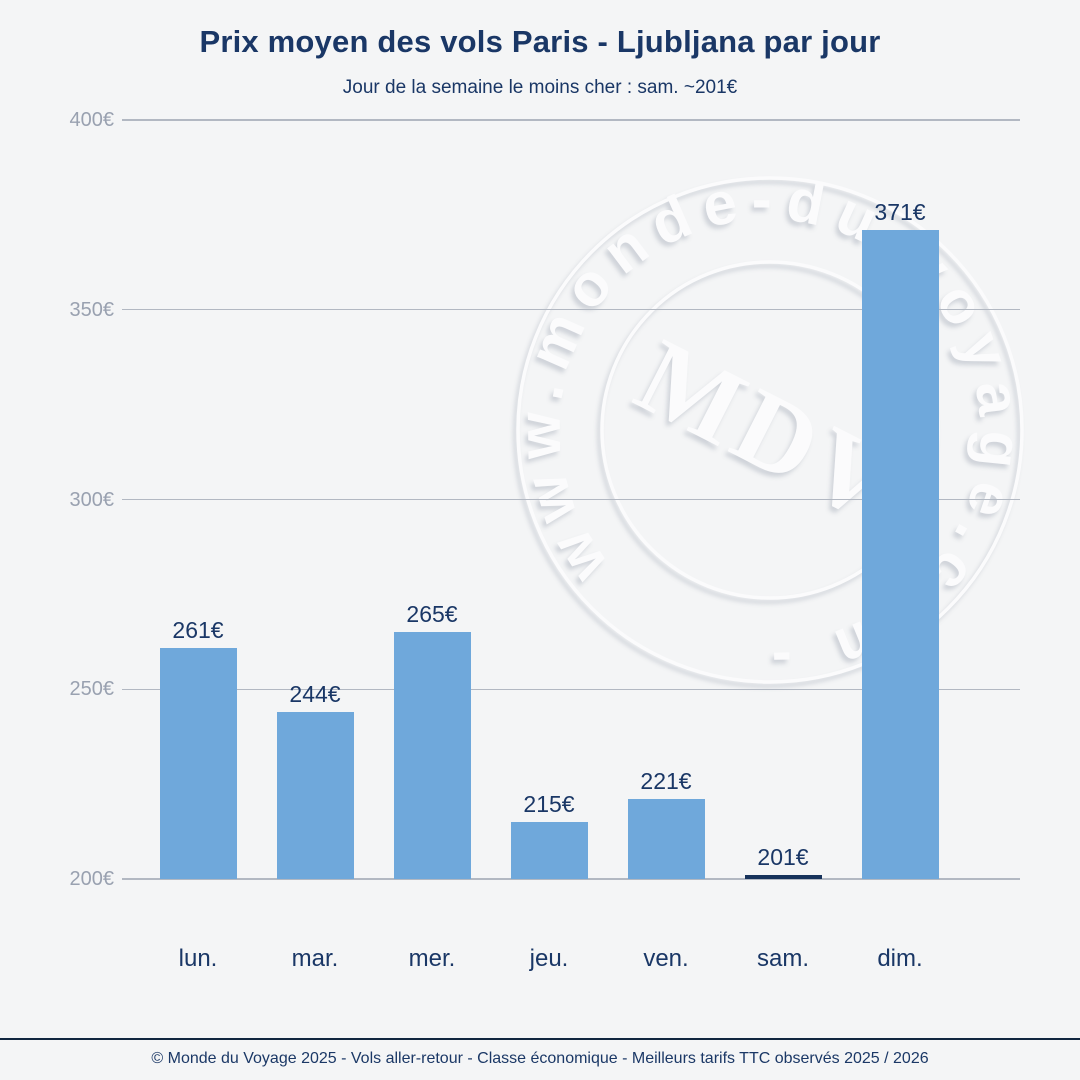  Describe the element at coordinates (549, 804) in the screenshot. I see `bar-value-label: 215€` at that location.